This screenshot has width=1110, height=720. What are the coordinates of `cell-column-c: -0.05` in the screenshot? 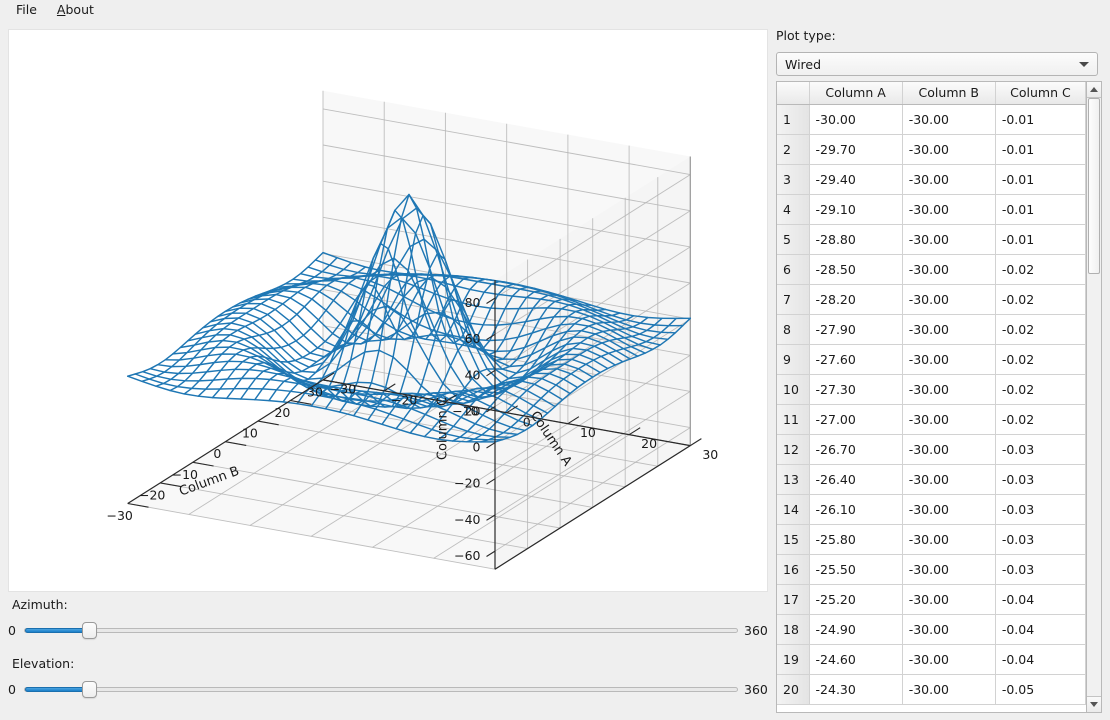 It's located at (1040, 689).